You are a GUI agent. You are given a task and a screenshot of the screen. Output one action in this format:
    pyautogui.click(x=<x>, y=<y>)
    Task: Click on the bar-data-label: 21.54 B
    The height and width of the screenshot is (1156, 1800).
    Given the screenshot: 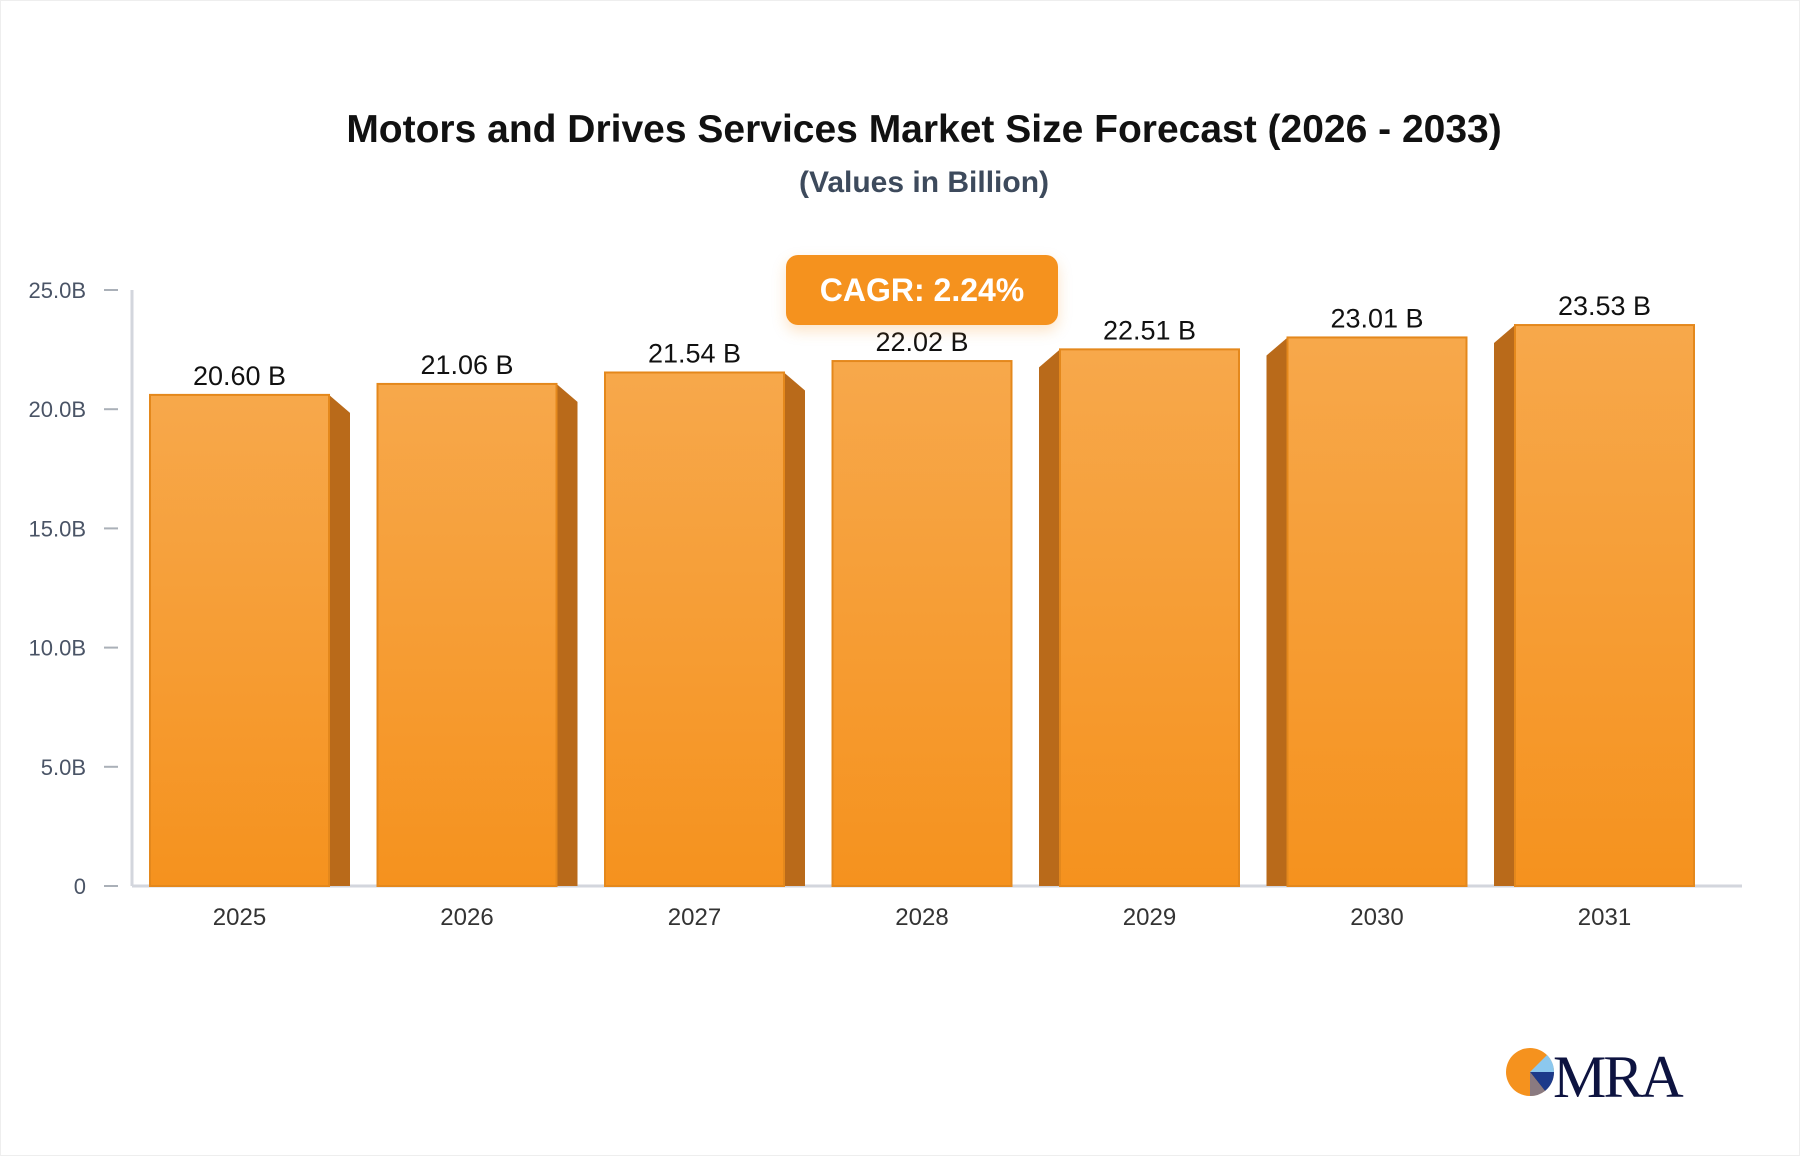 What is the action you would take?
    pyautogui.click(x=694, y=353)
    